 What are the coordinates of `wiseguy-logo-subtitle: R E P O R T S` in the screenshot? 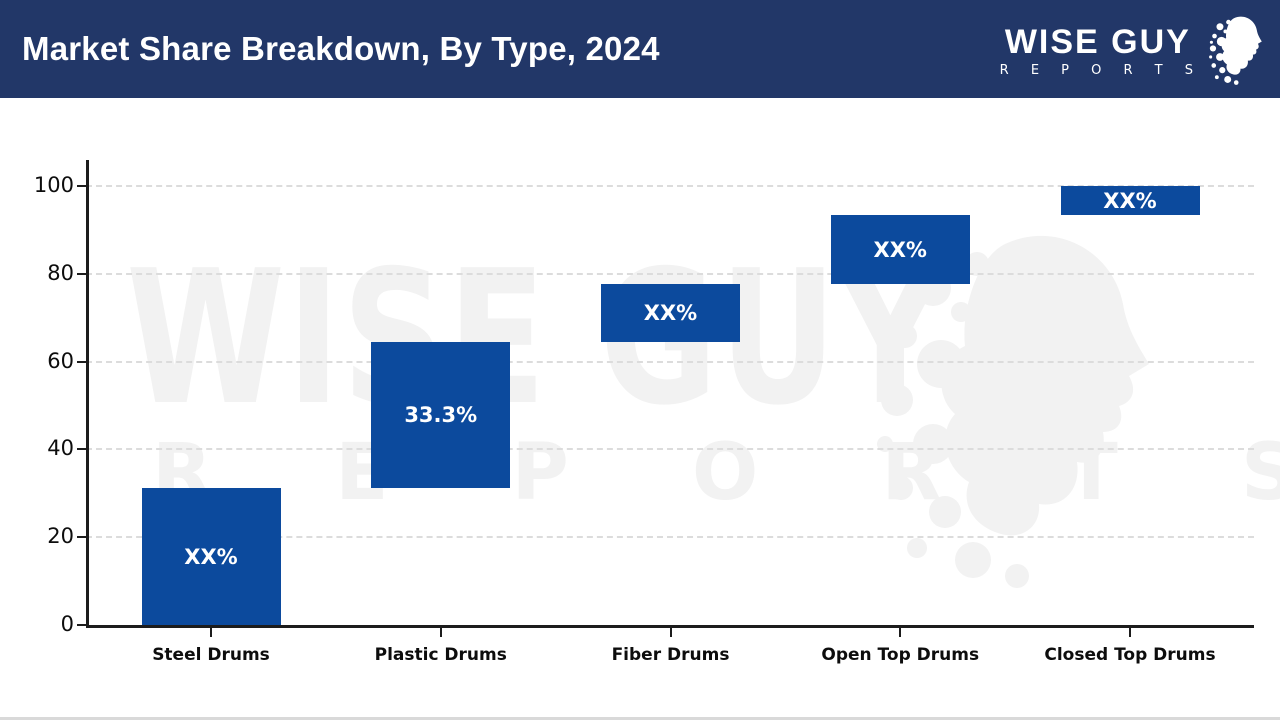 It's located at (1100, 70).